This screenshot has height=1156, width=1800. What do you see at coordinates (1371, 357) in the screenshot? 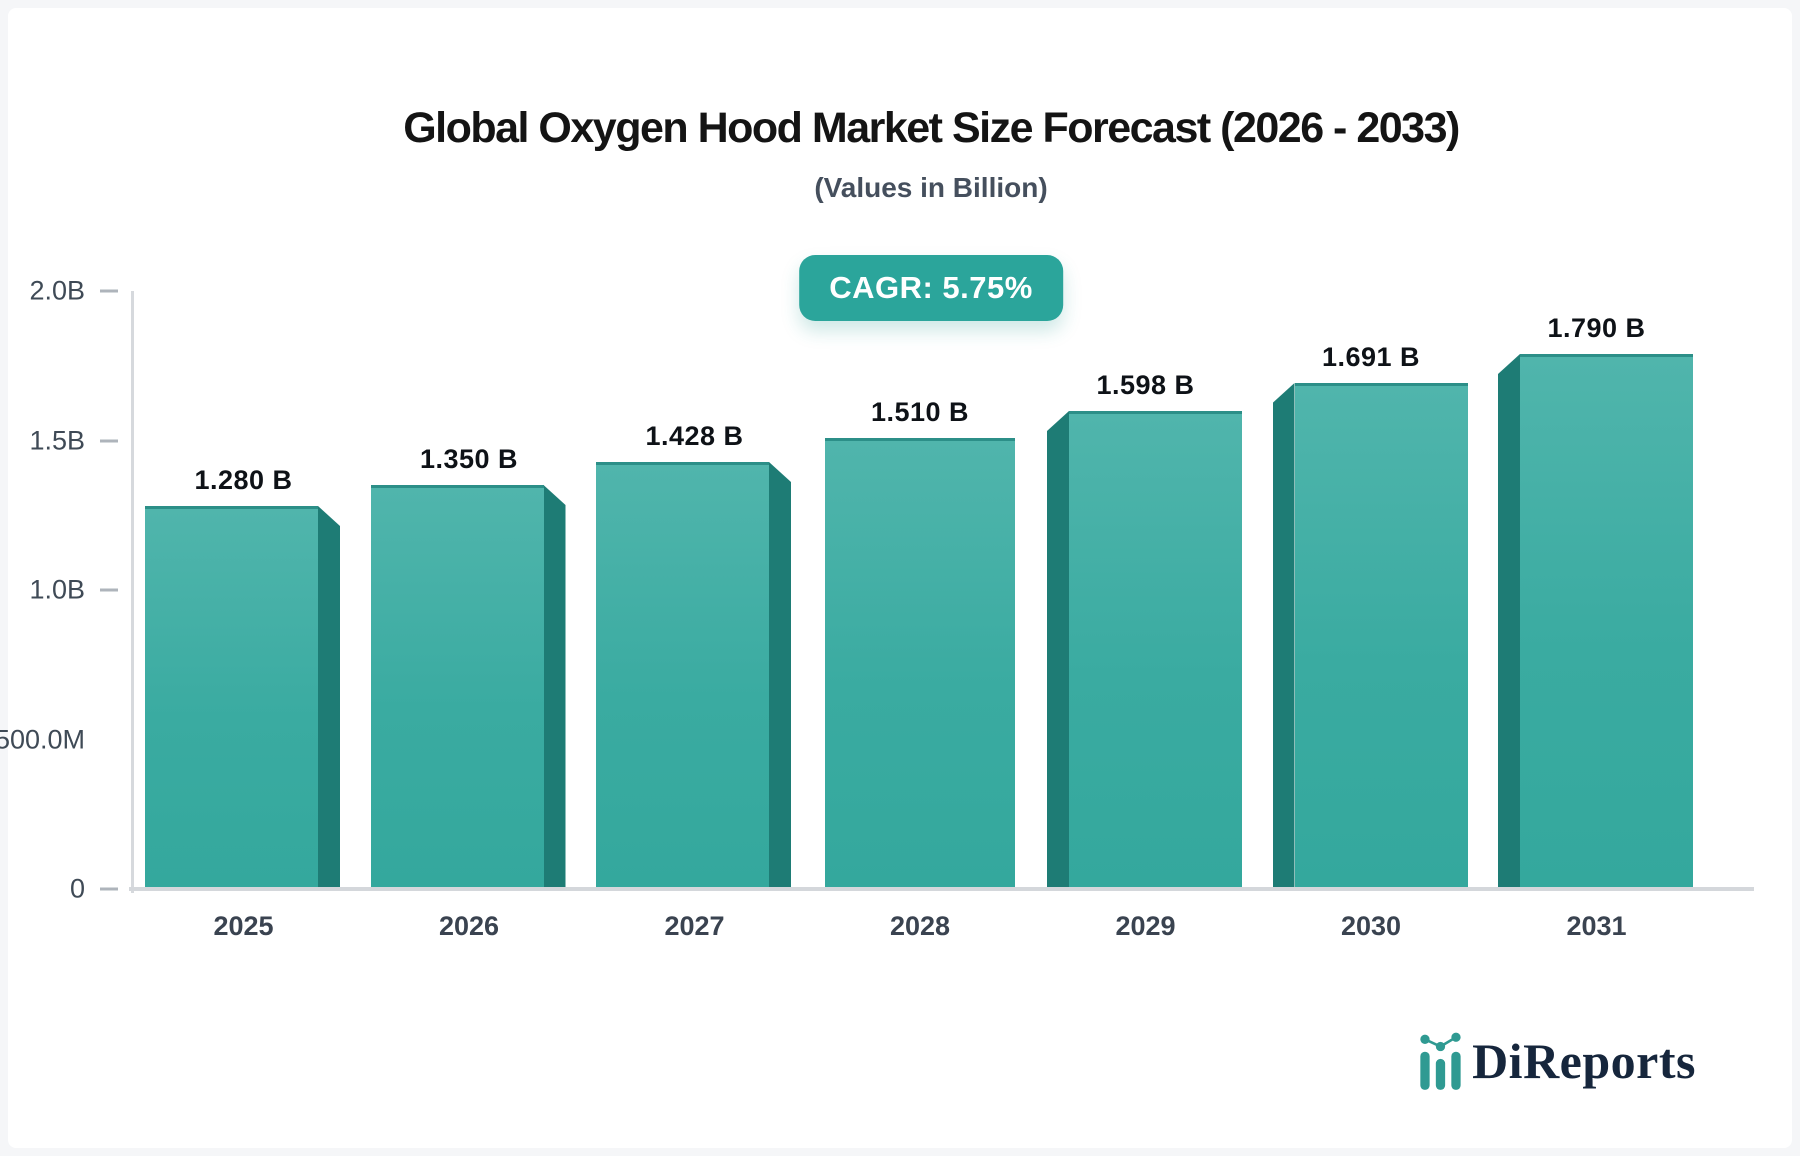
I see `bar-value-label-2030: 1.691 B` at bounding box center [1371, 357].